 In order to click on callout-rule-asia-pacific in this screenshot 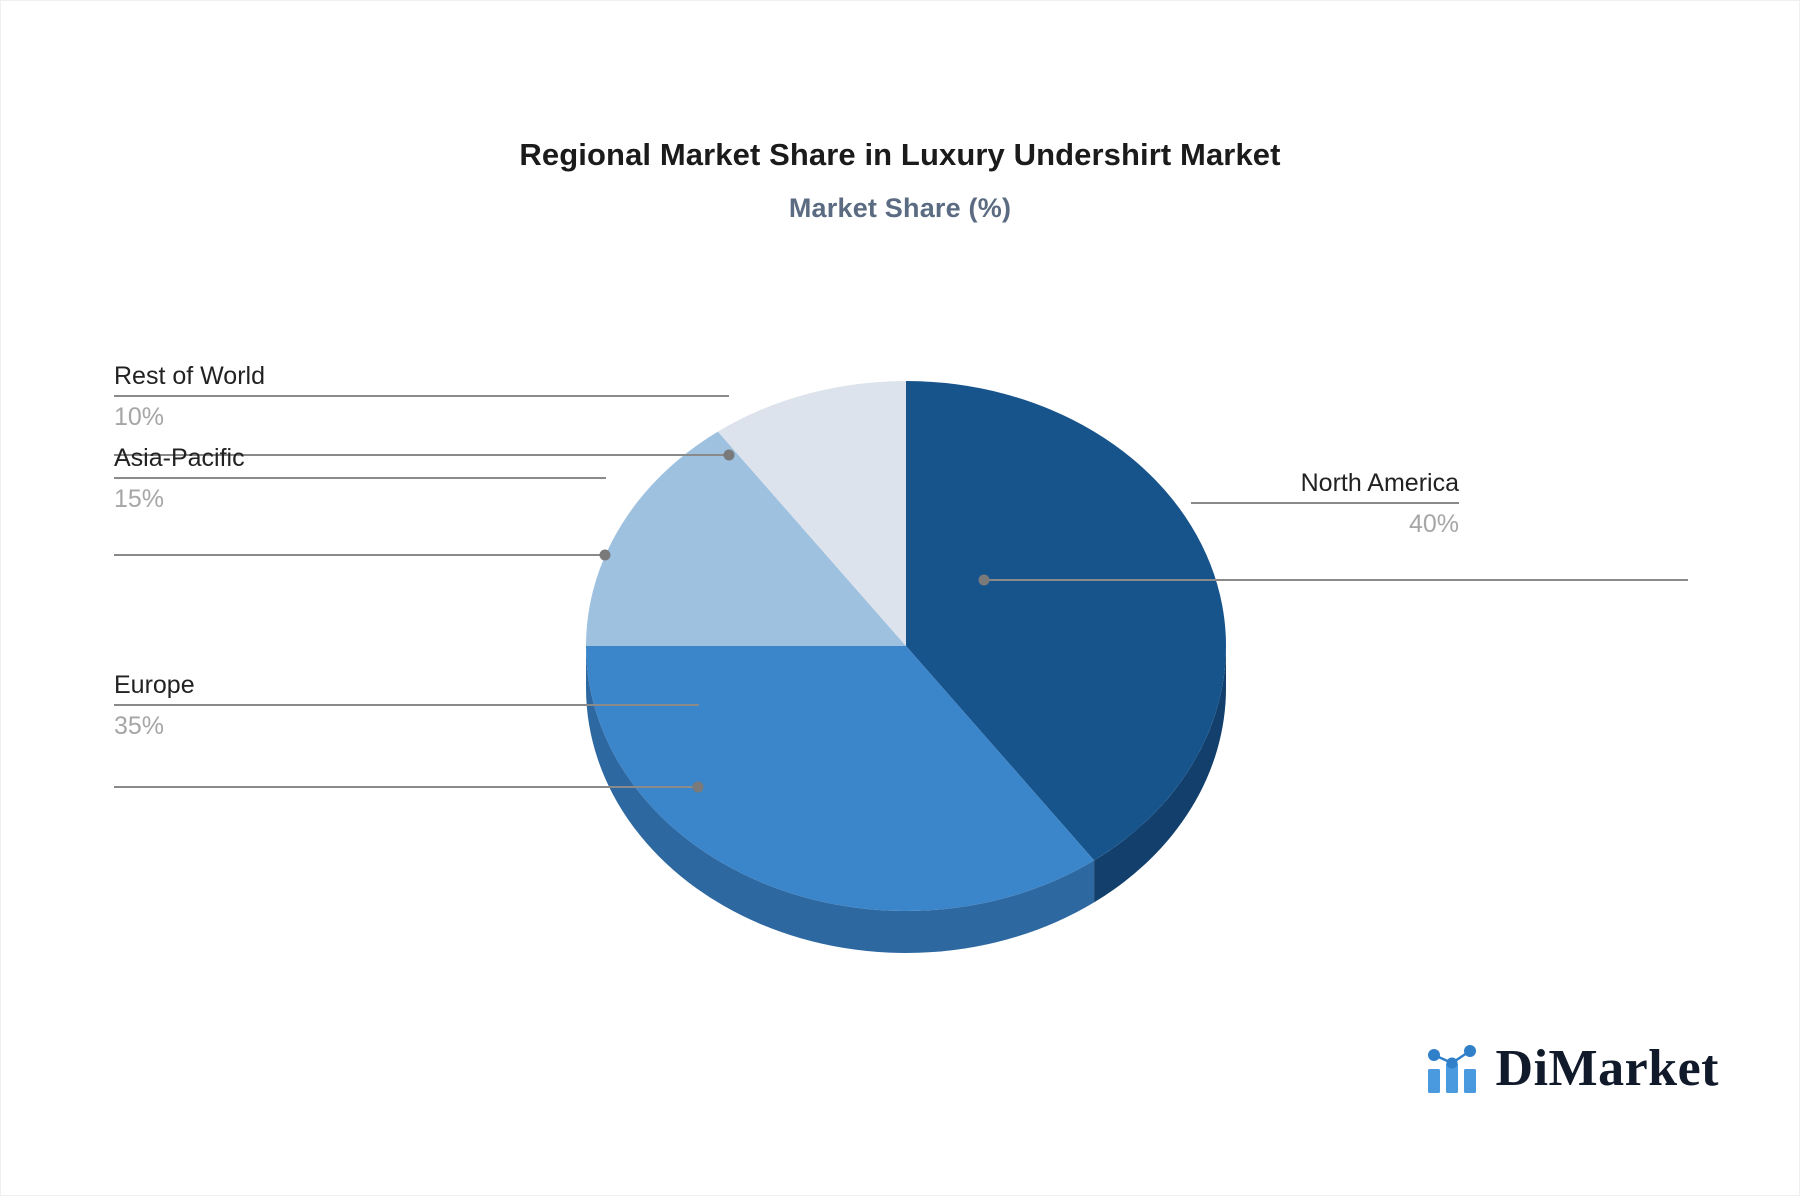, I will do `click(360, 478)`.